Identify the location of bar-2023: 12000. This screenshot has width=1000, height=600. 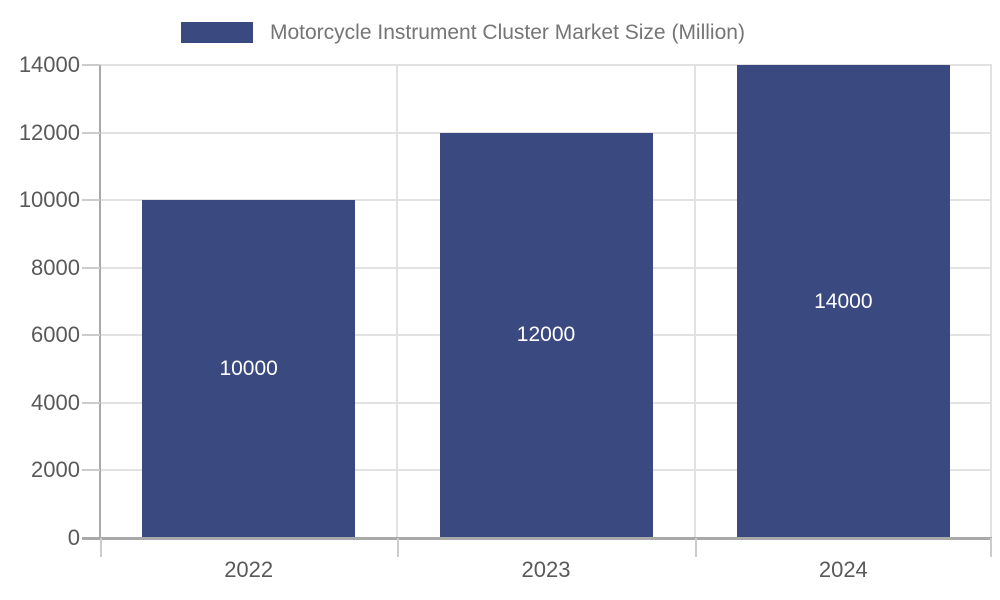
(546, 335).